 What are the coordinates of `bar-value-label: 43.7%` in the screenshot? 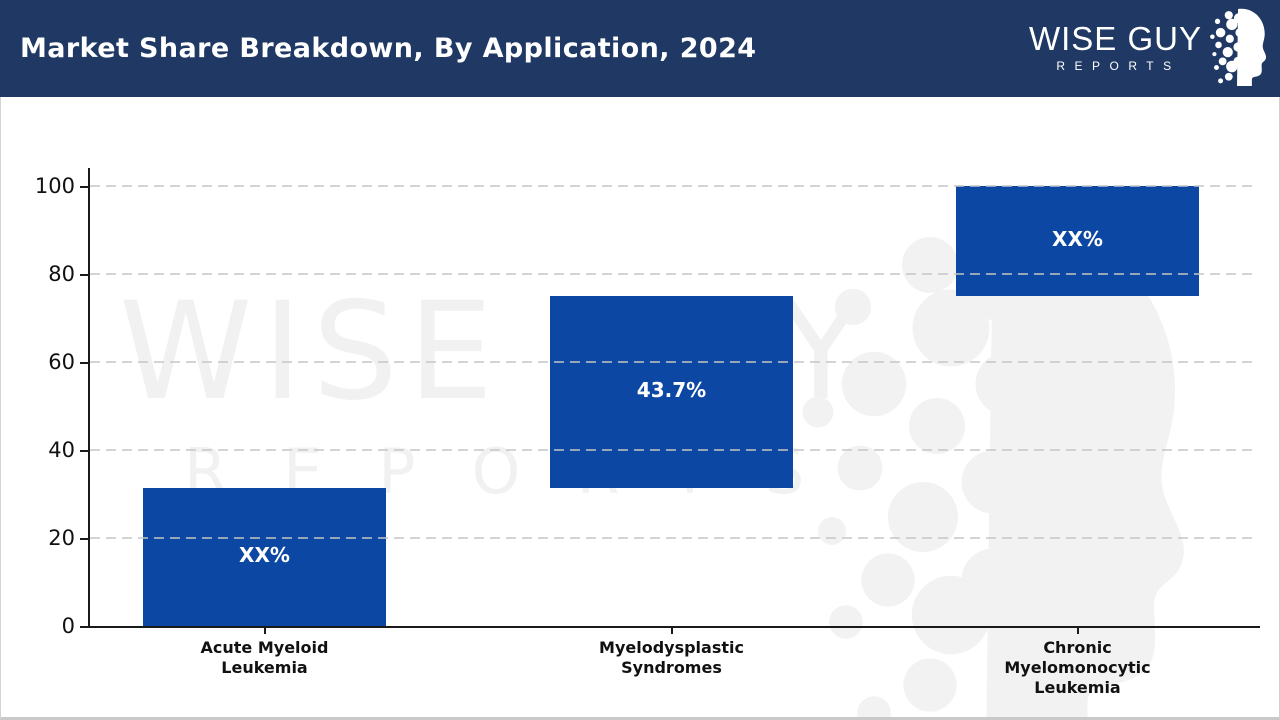 It's located at (671, 390).